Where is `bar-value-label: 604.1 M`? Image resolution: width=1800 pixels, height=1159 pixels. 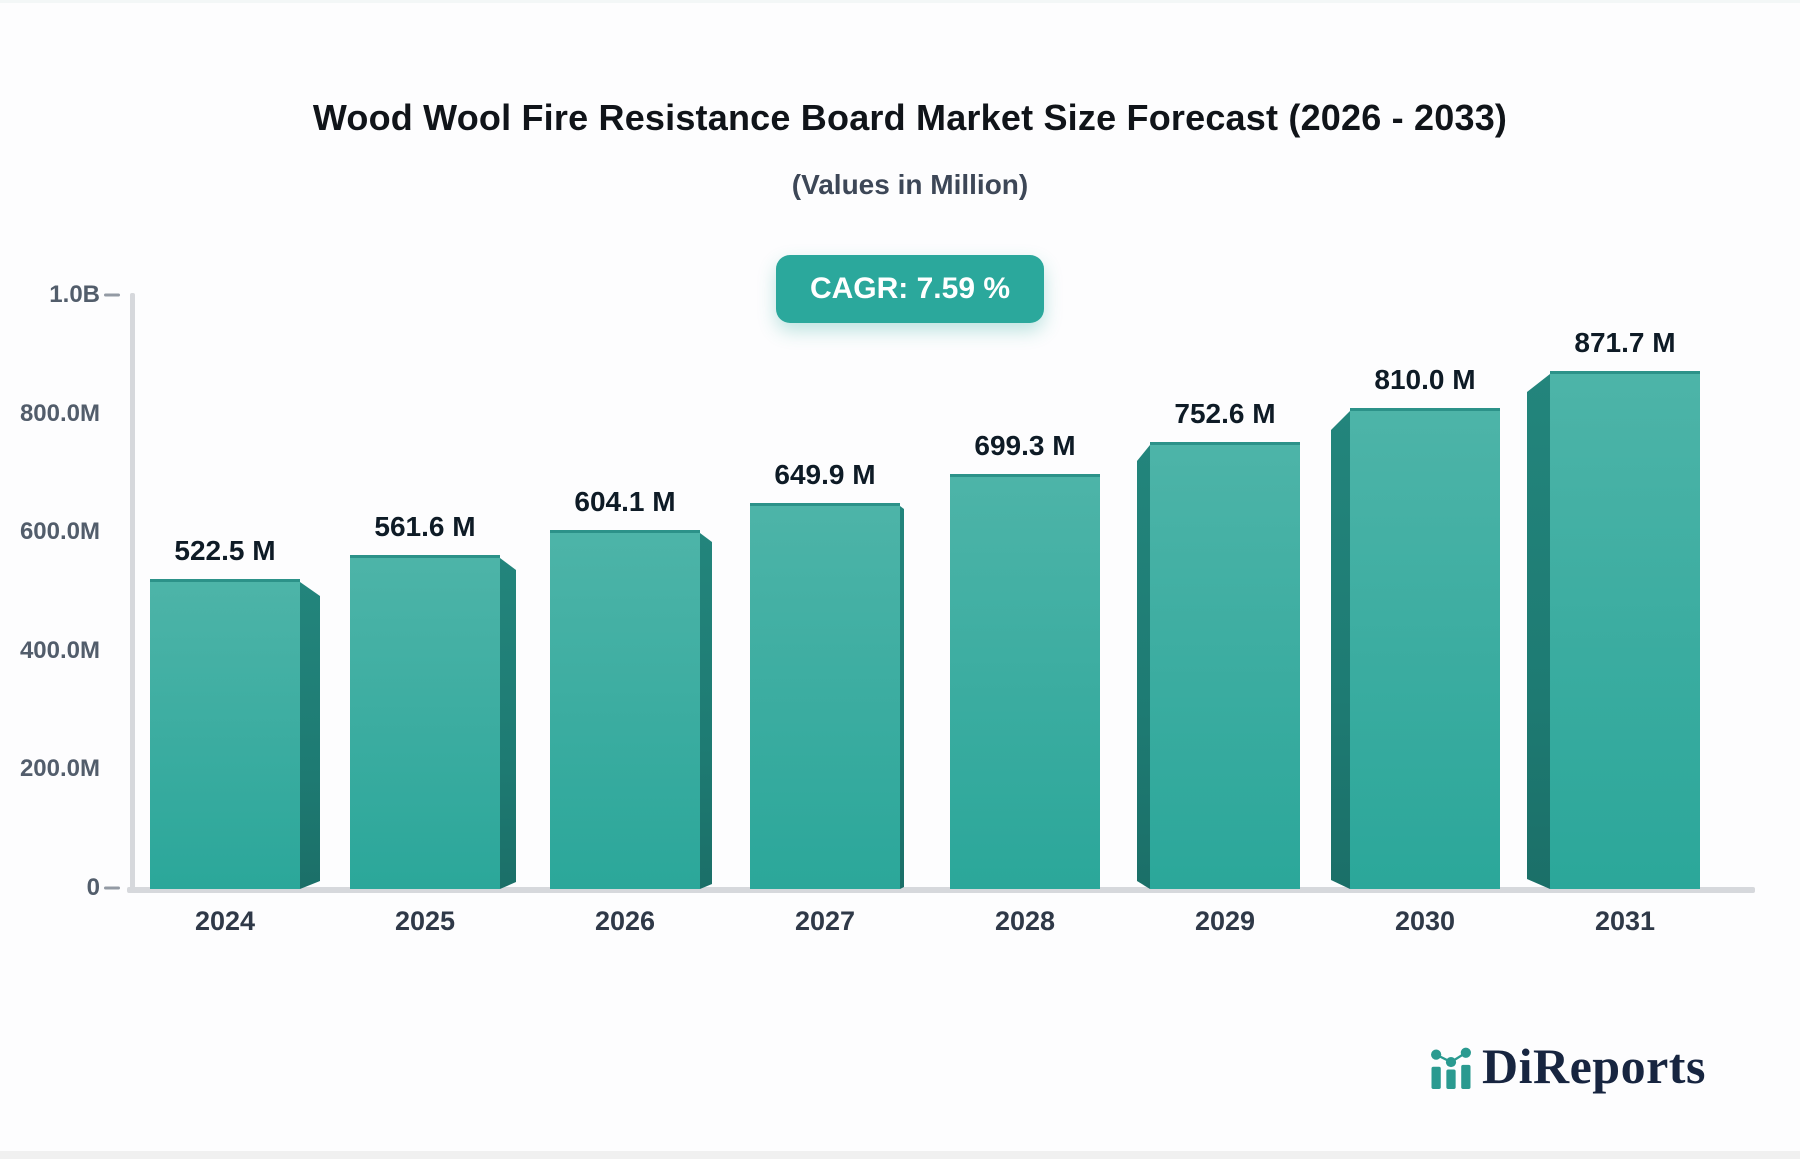 bar-value-label: 604.1 M is located at coordinates (625, 501).